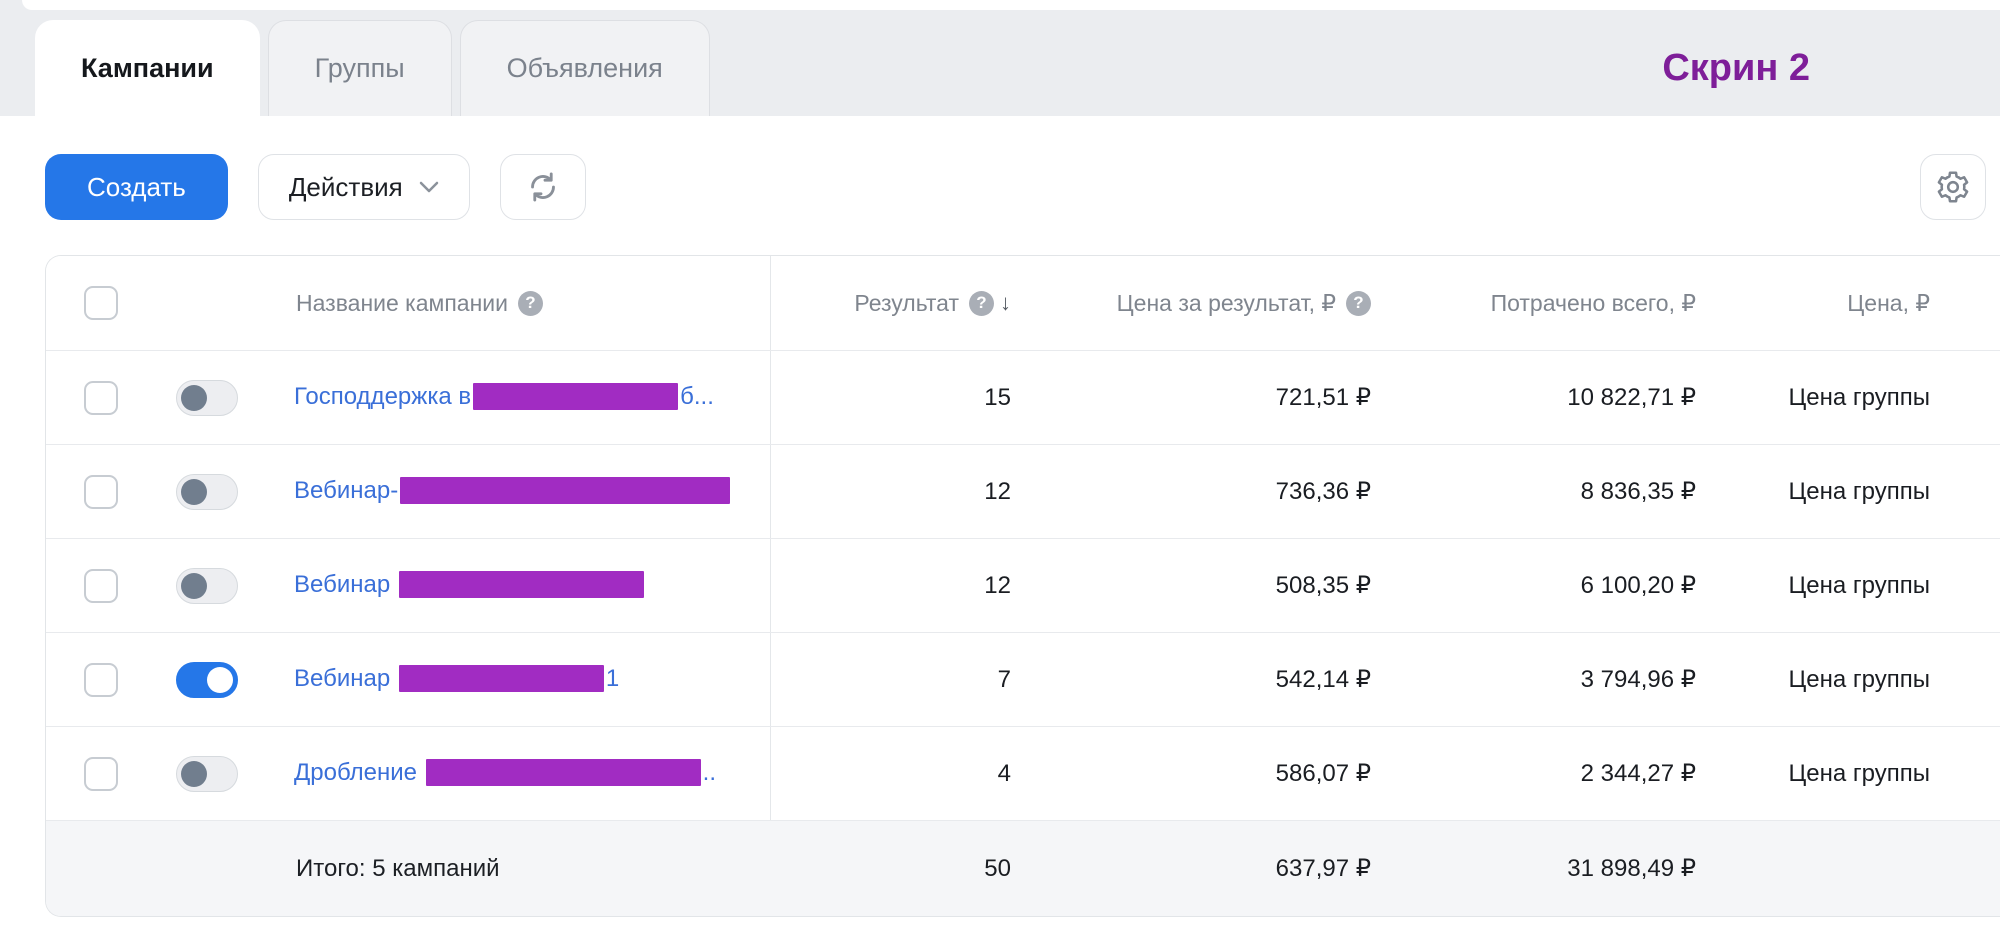 This screenshot has height=925, width=2000. What do you see at coordinates (1736, 67) in the screenshot?
I see `screen-annotation: Скрин 2` at bounding box center [1736, 67].